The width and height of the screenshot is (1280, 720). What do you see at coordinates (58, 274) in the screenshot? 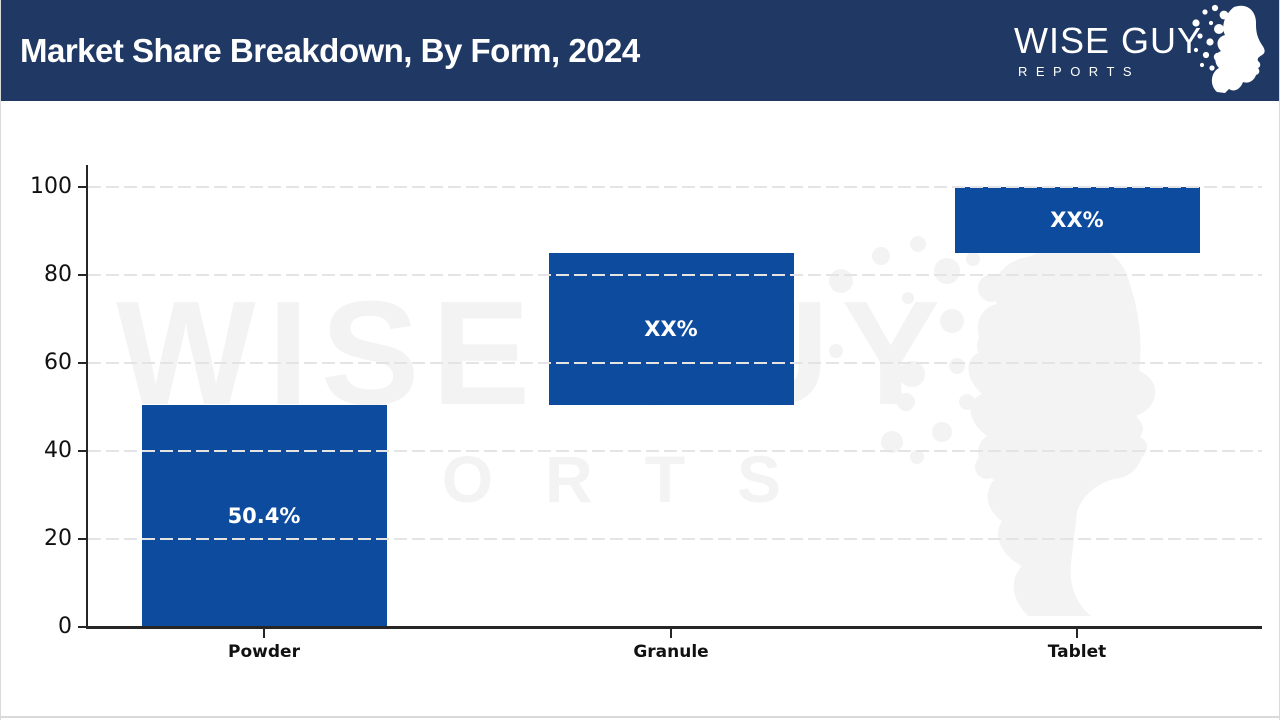
I see `y-tick-label-80: 80` at bounding box center [58, 274].